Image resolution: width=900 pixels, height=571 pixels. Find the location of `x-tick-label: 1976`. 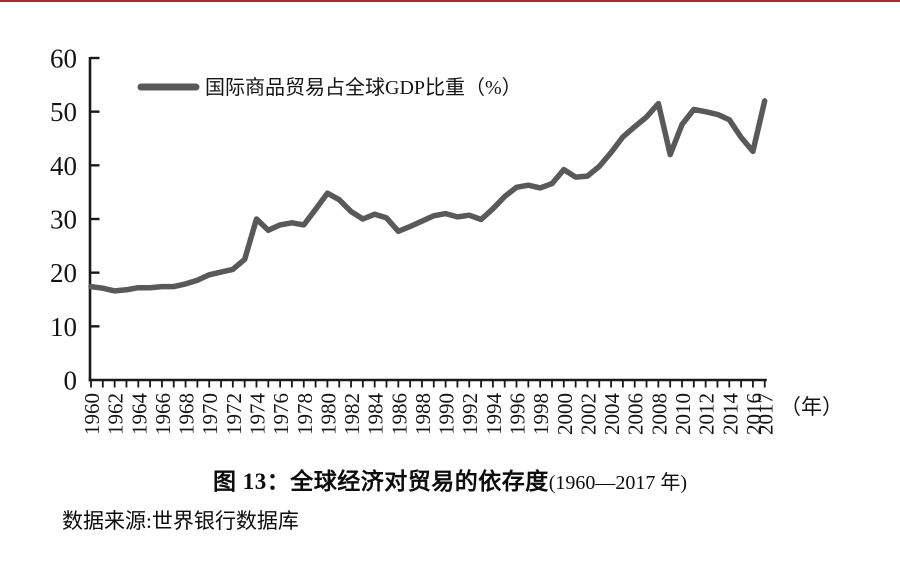

x-tick-label: 1976 is located at coordinates (281, 414).